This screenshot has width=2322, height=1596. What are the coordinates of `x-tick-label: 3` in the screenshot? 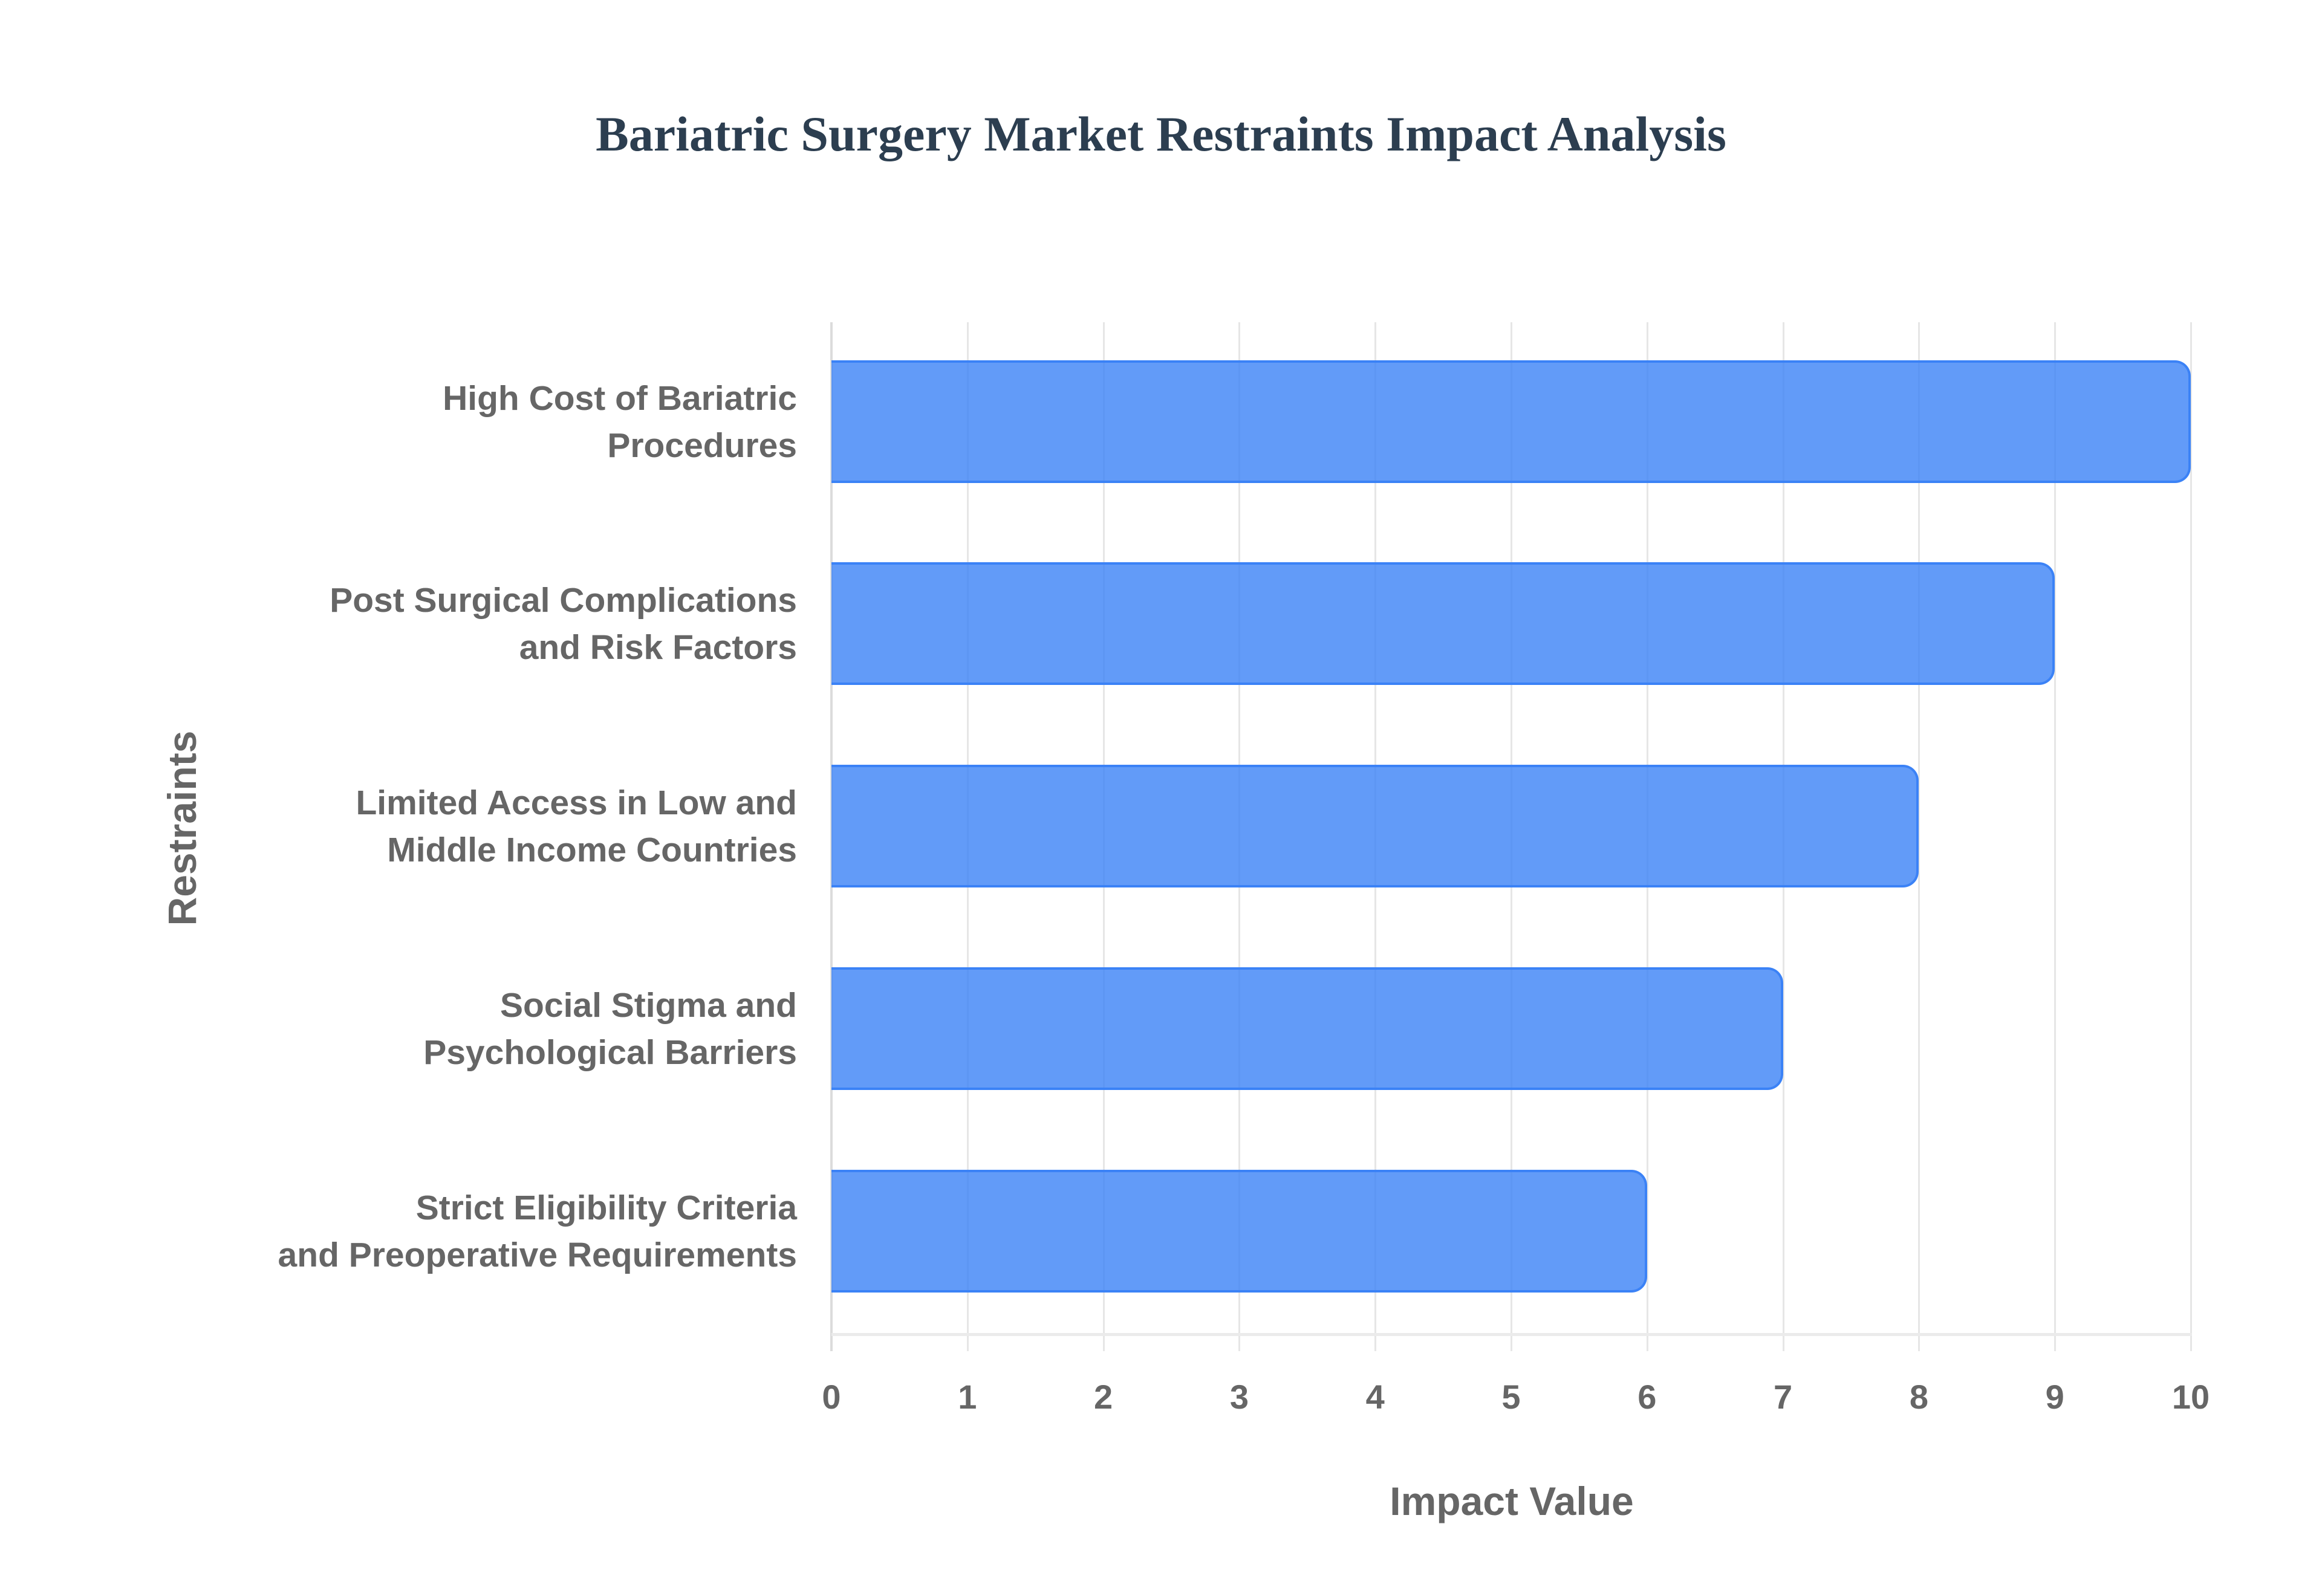 It's located at (1239, 1397).